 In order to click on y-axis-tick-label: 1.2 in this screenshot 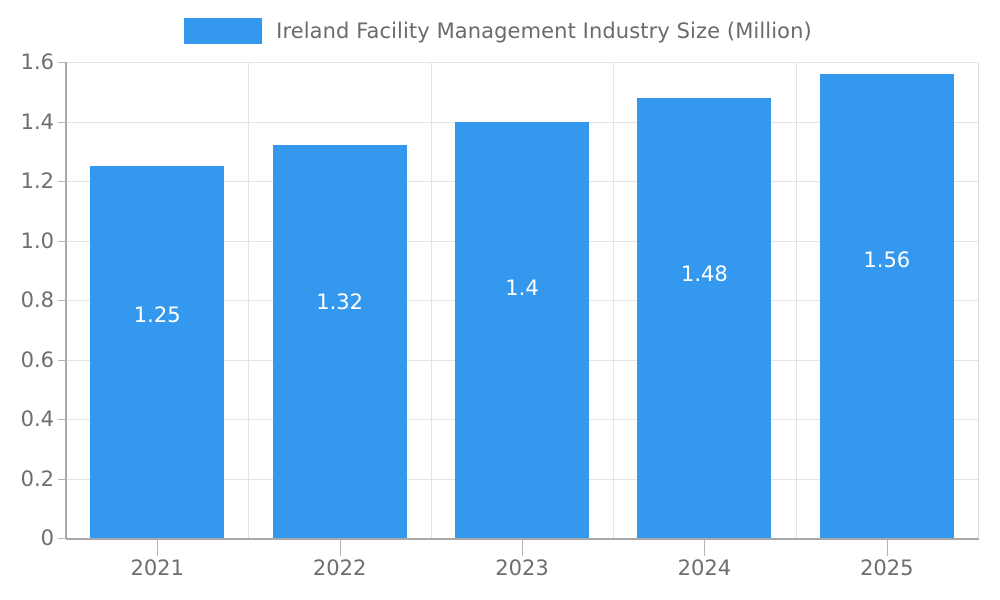, I will do `click(37, 181)`.